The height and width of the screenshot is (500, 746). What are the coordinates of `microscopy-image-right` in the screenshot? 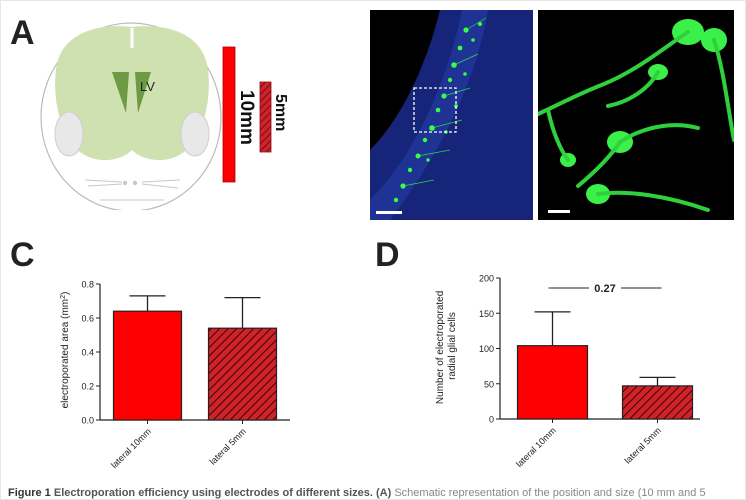 It's located at (636, 115).